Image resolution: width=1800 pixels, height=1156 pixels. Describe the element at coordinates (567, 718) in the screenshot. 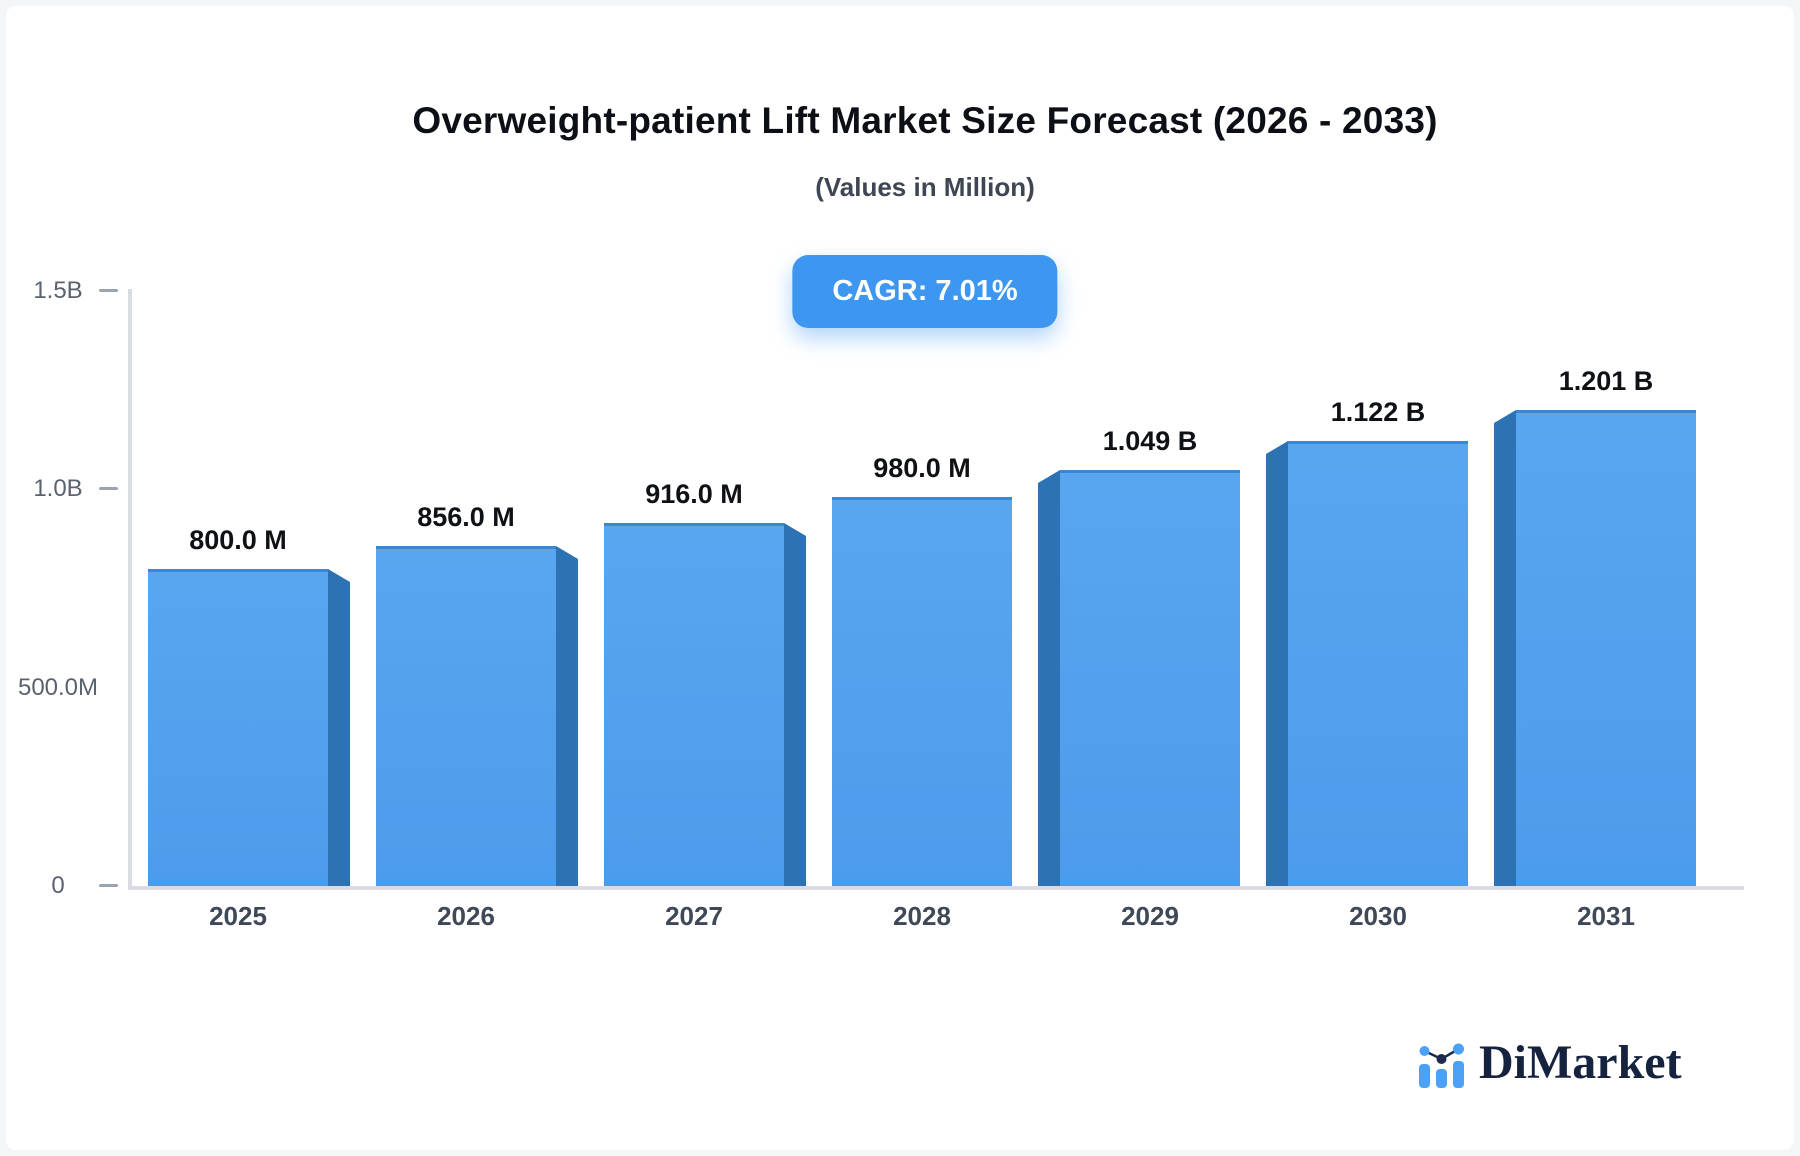

I see `bar-side-2026` at that location.